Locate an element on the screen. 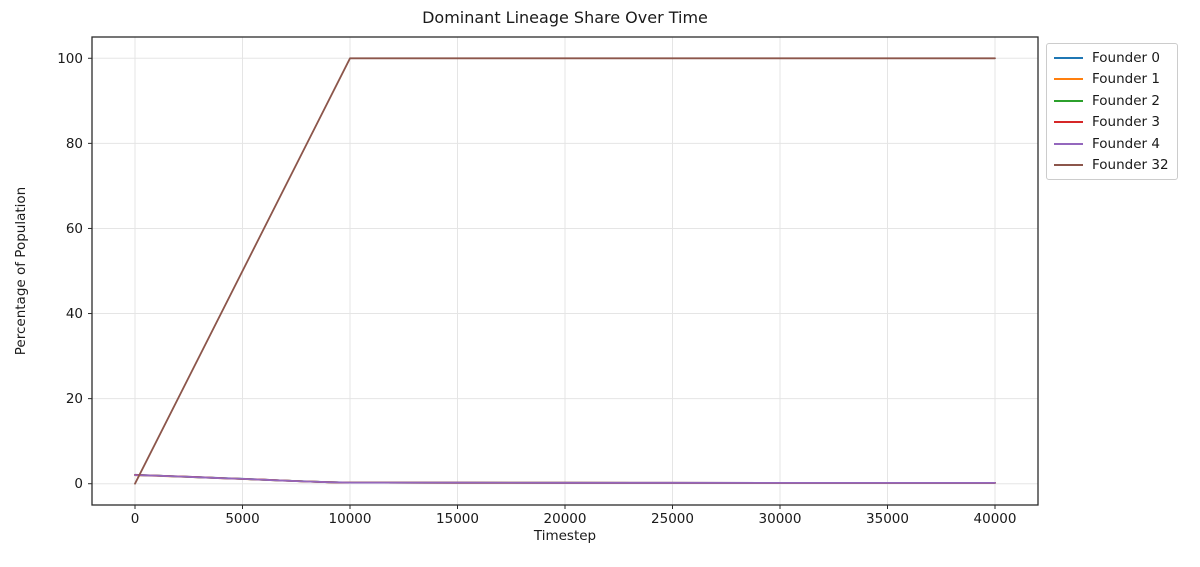  y-tick-label: 40 is located at coordinates (74, 314).